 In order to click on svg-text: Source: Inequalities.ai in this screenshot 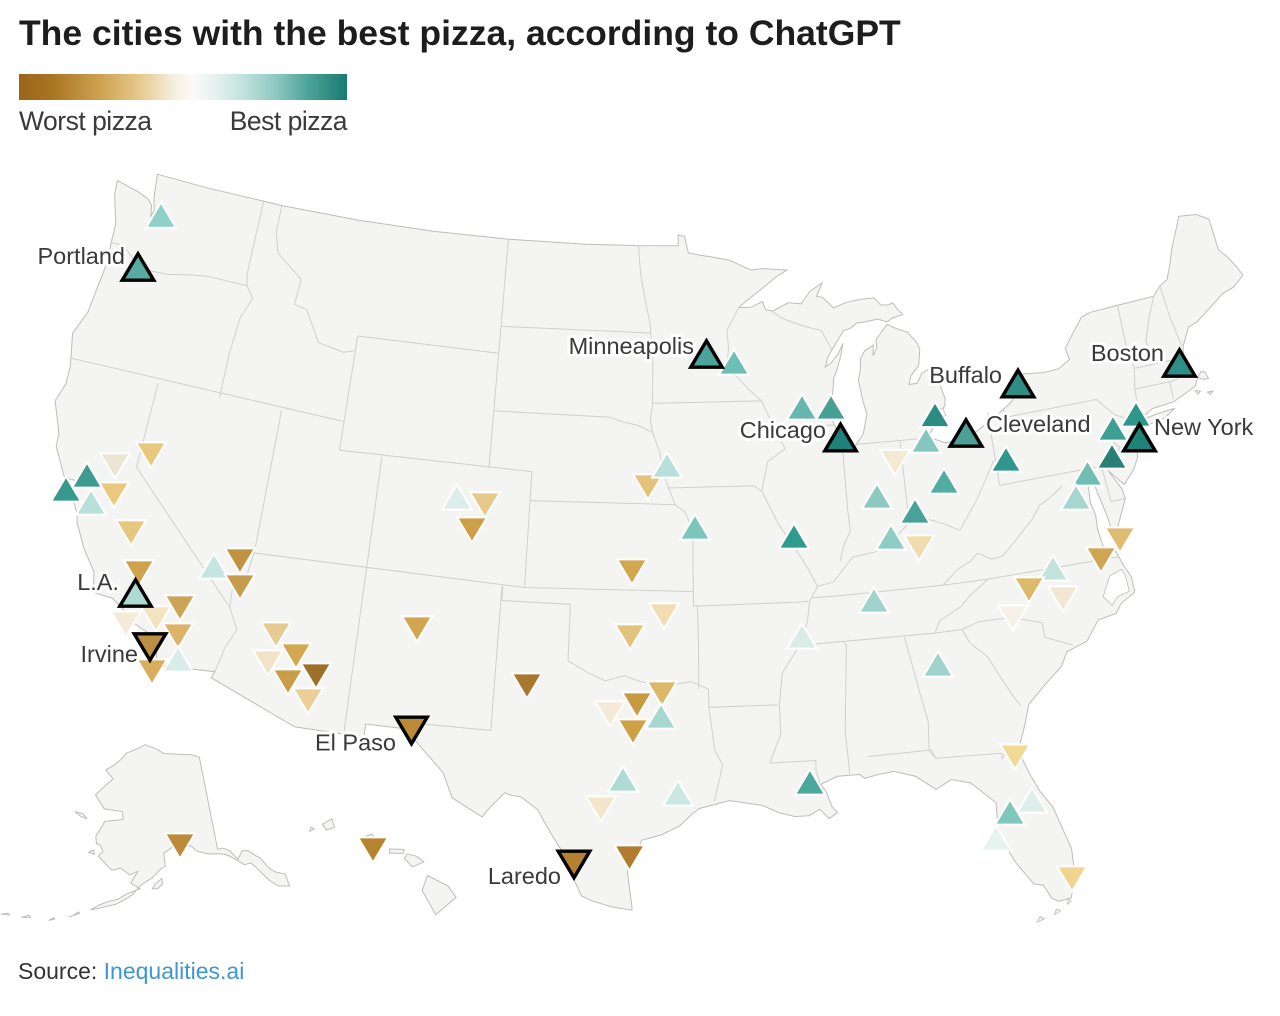, I will do `click(131, 971)`.